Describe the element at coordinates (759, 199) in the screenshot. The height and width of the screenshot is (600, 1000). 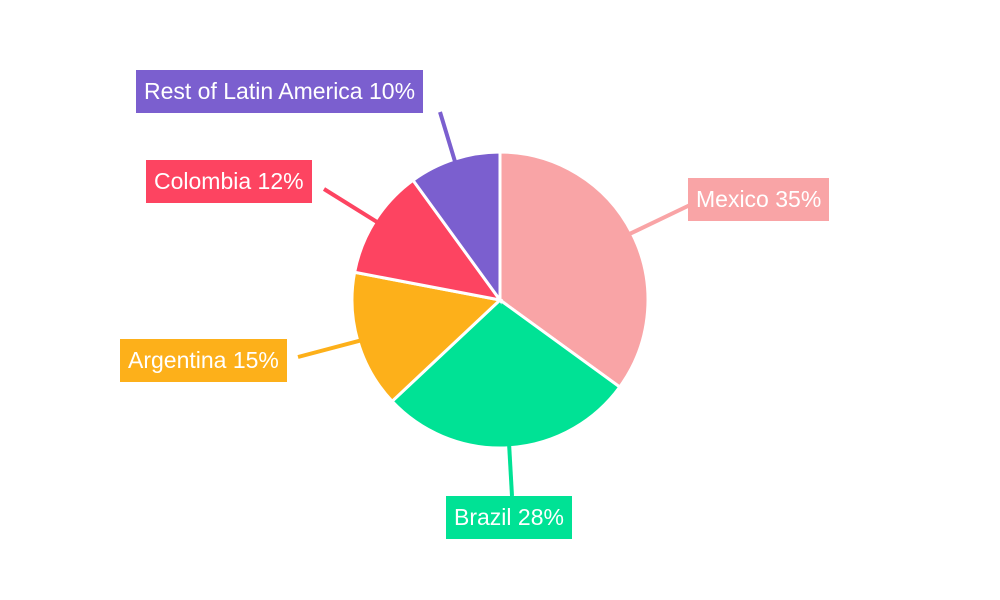
I see `label-mexico: Mexico 35%` at that location.